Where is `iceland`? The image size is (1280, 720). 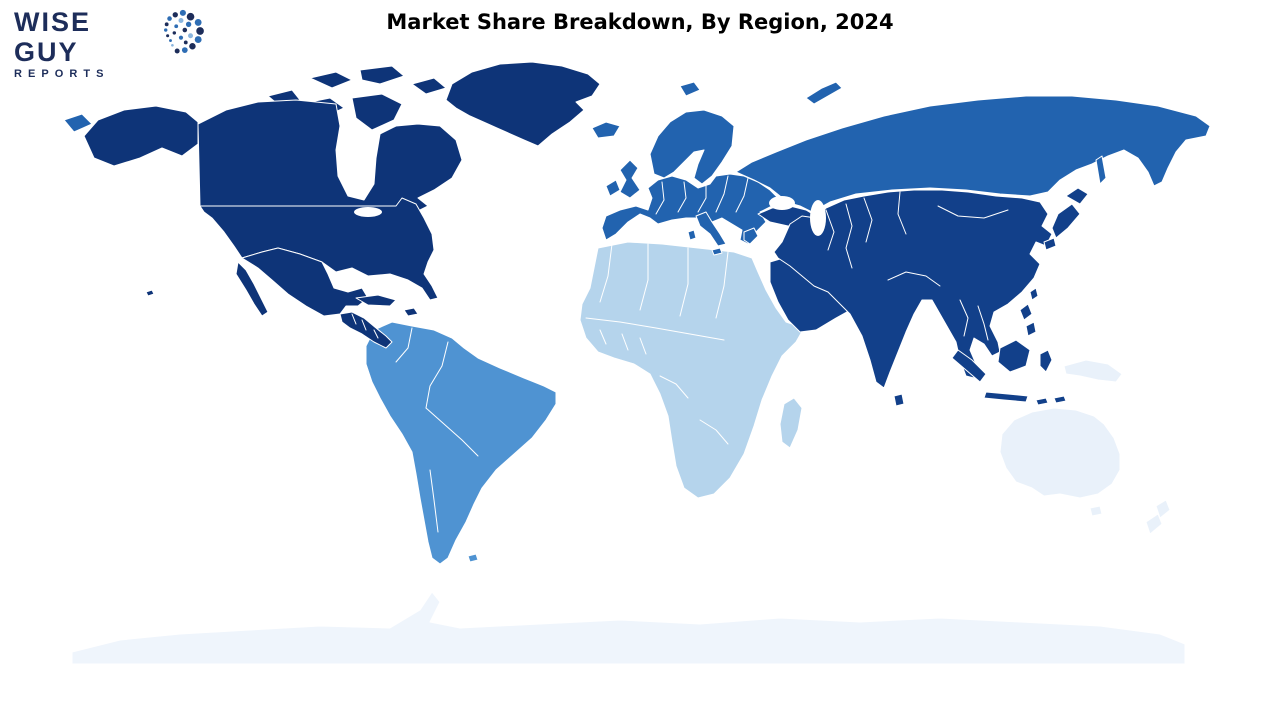
iceland is located at coordinates (606, 130).